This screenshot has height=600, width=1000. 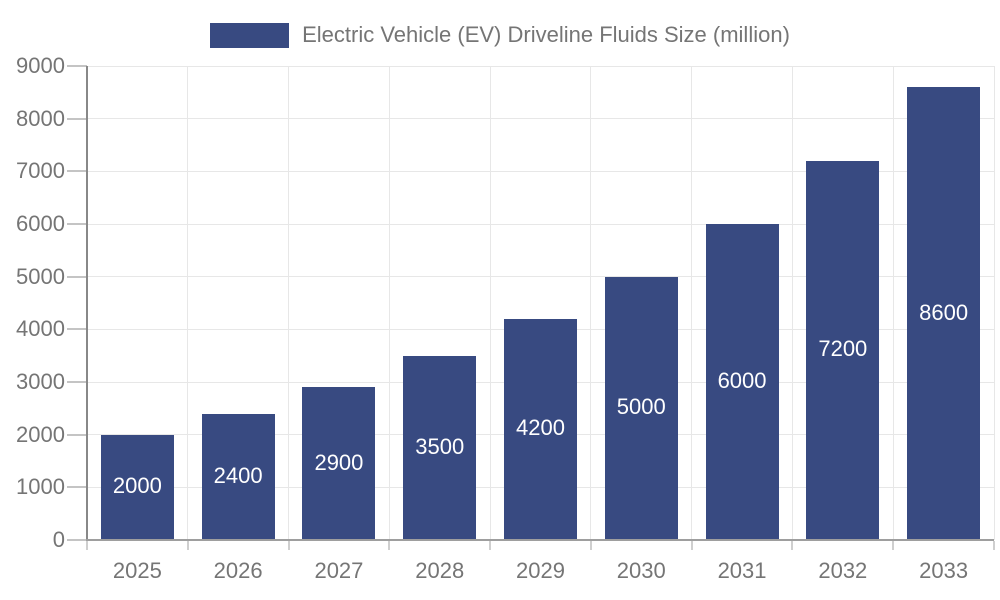 I want to click on x-tick-label: 2031, so click(x=742, y=570).